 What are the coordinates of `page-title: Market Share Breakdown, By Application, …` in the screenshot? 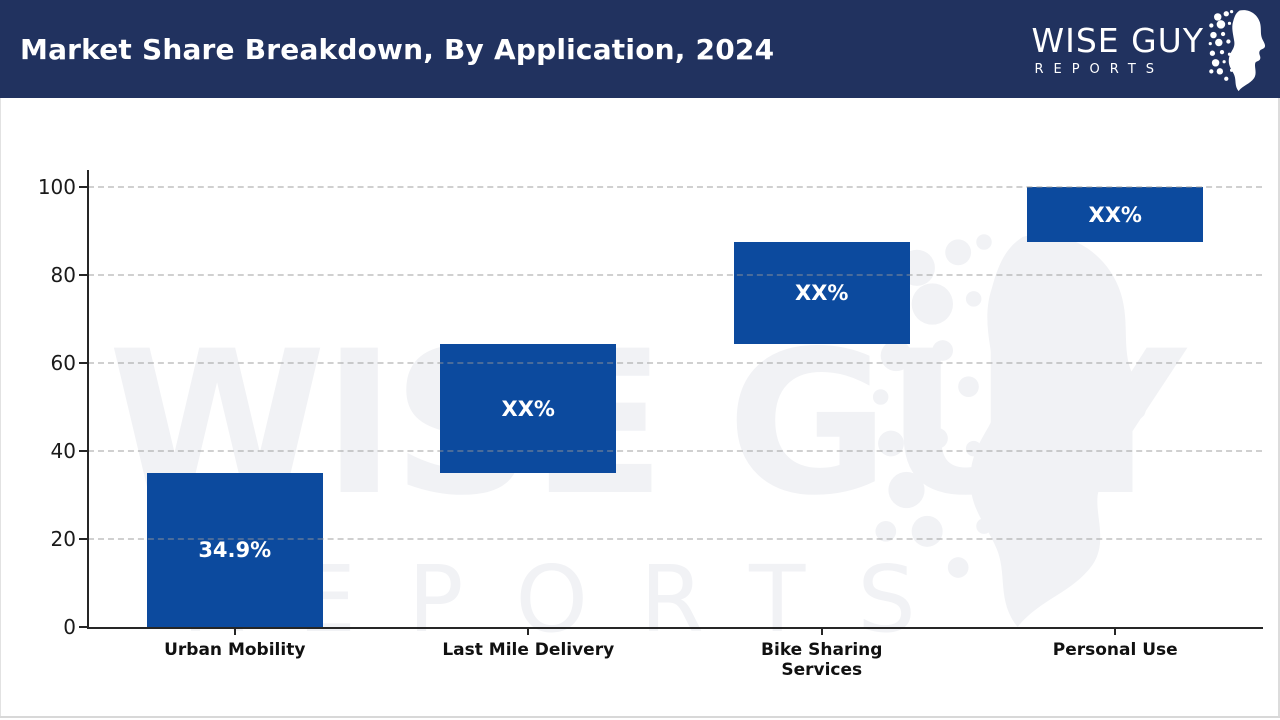 It's located at (397, 49).